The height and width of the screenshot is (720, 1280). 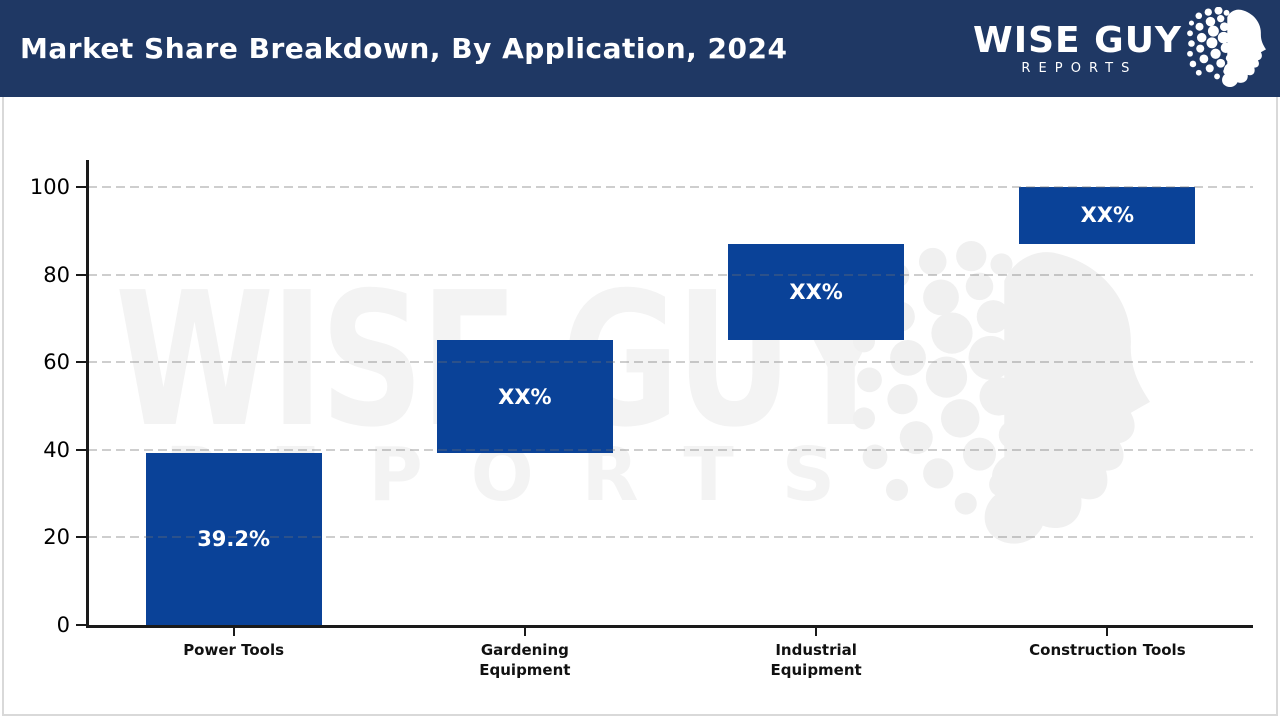 I want to click on y-tick-label-80: 80, so click(x=56, y=274).